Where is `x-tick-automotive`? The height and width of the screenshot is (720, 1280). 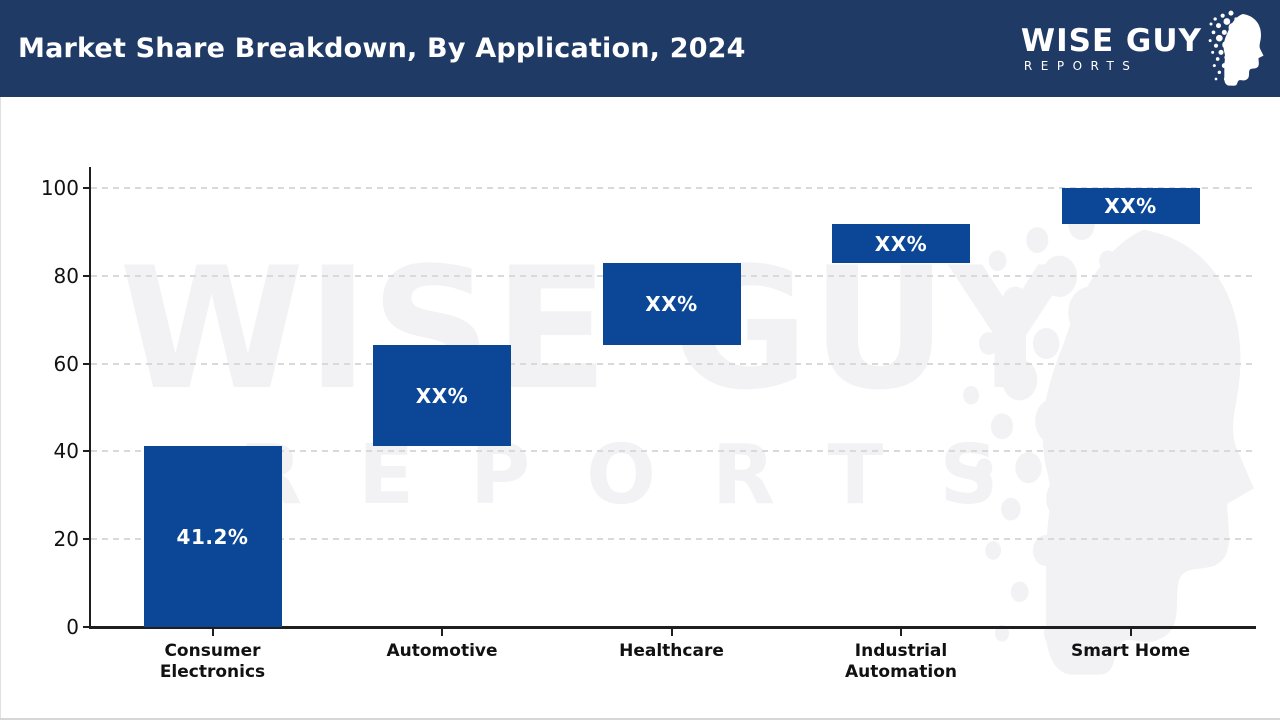 x-tick-automotive is located at coordinates (442, 632).